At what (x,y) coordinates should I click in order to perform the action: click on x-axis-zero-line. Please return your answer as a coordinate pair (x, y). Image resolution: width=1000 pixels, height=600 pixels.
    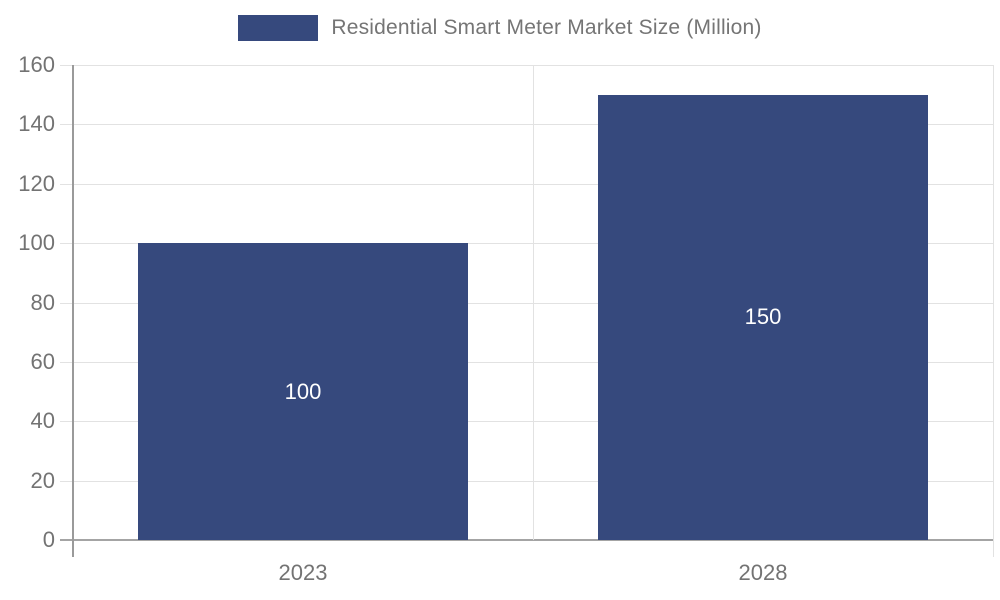
    Looking at the image, I should click on (526, 540).